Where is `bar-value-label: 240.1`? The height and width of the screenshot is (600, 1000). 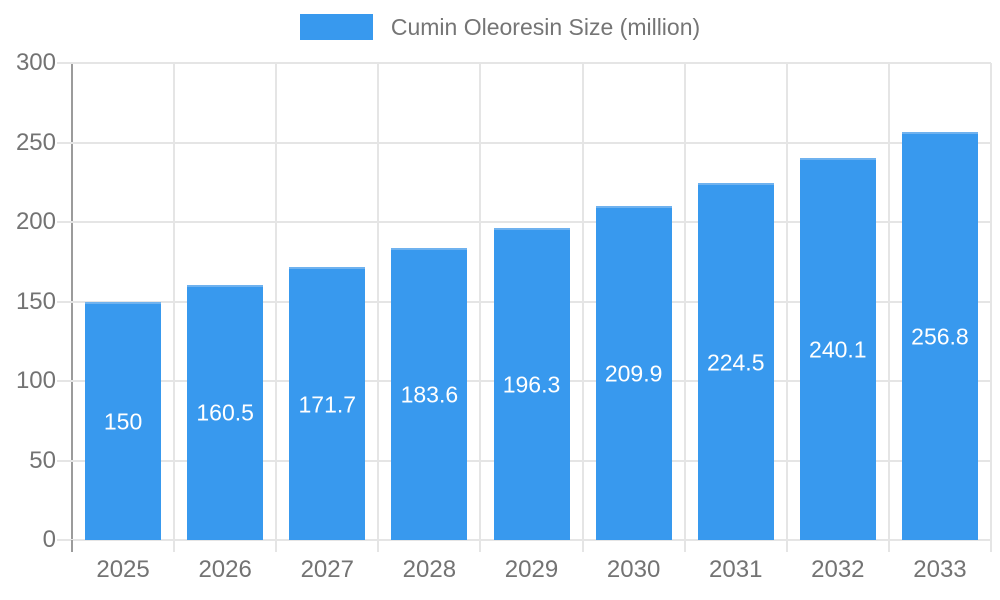
bar-value-label: 240.1 is located at coordinates (838, 349).